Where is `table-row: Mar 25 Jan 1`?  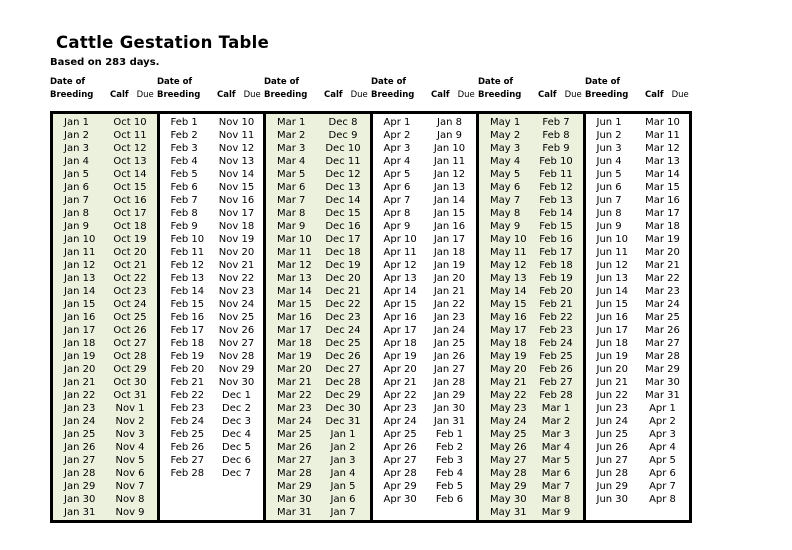
table-row: Mar 25 Jan 1 is located at coordinates (318, 434).